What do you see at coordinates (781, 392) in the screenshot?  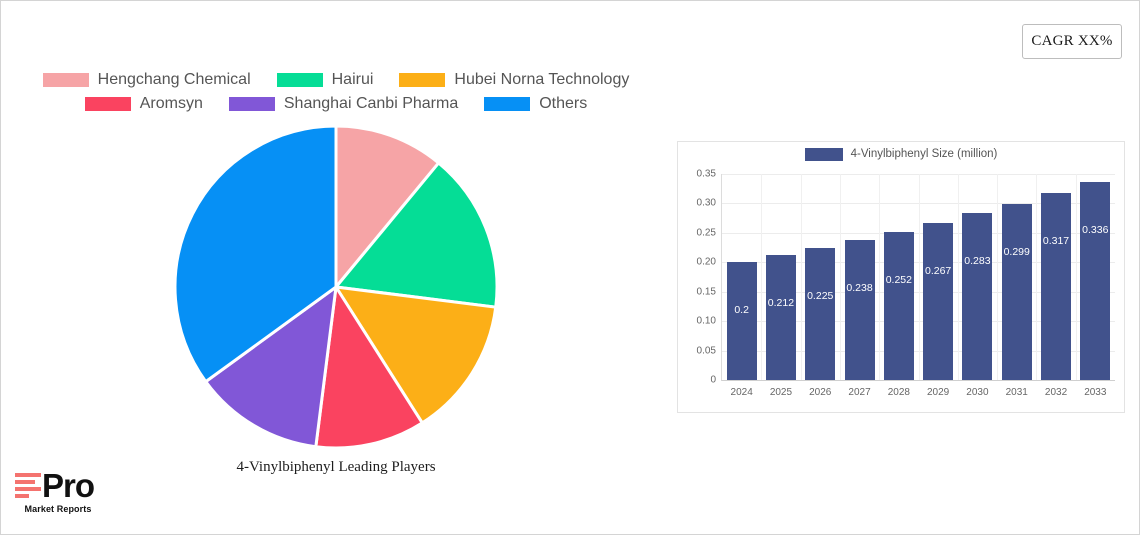 I see `x-axis-tick-label: 2025` at bounding box center [781, 392].